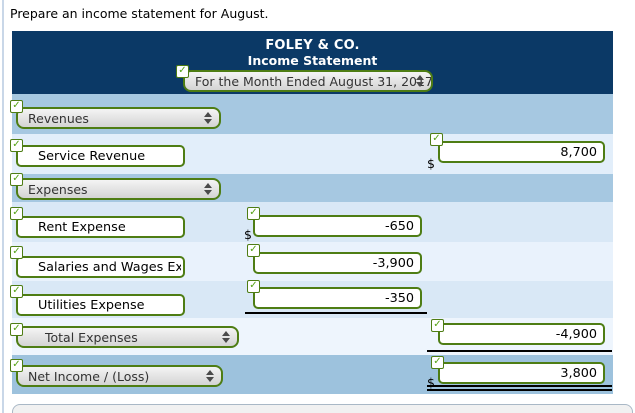 Image resolution: width=635 pixels, height=413 pixels. I want to click on salaries-amount-checkbox: ✓, so click(253, 250).